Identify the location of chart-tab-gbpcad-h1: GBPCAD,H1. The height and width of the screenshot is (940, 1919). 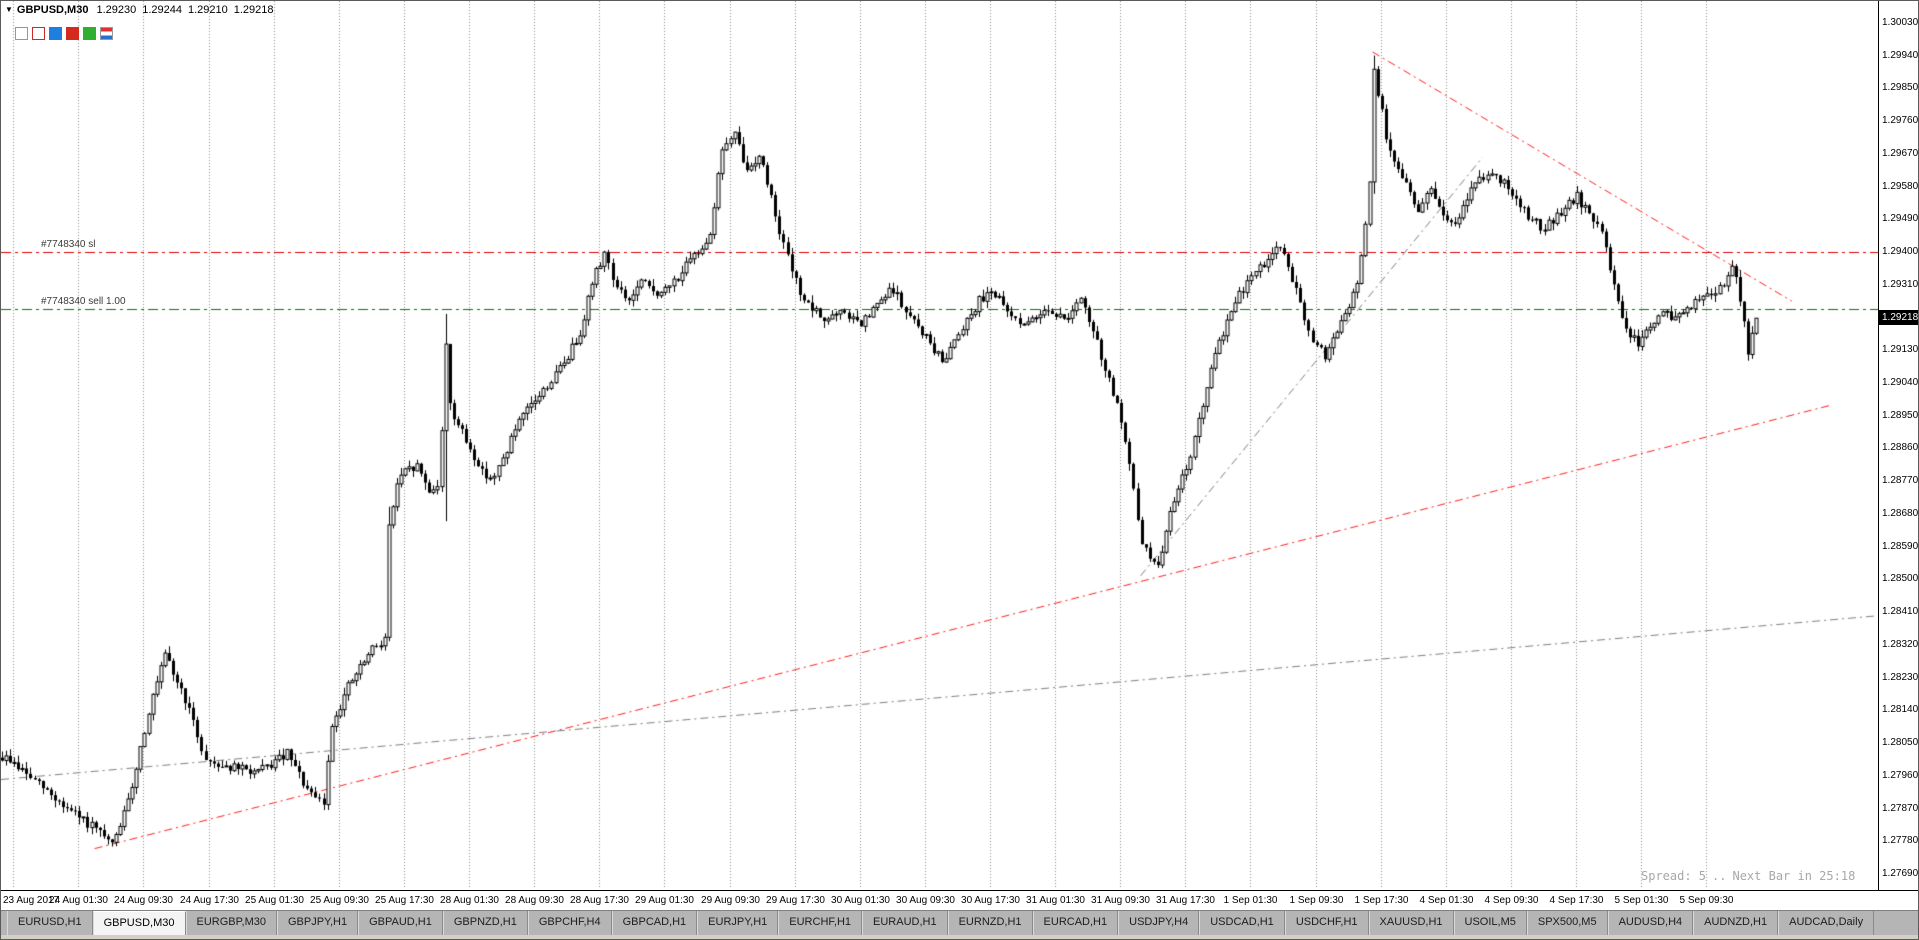
(654, 923).